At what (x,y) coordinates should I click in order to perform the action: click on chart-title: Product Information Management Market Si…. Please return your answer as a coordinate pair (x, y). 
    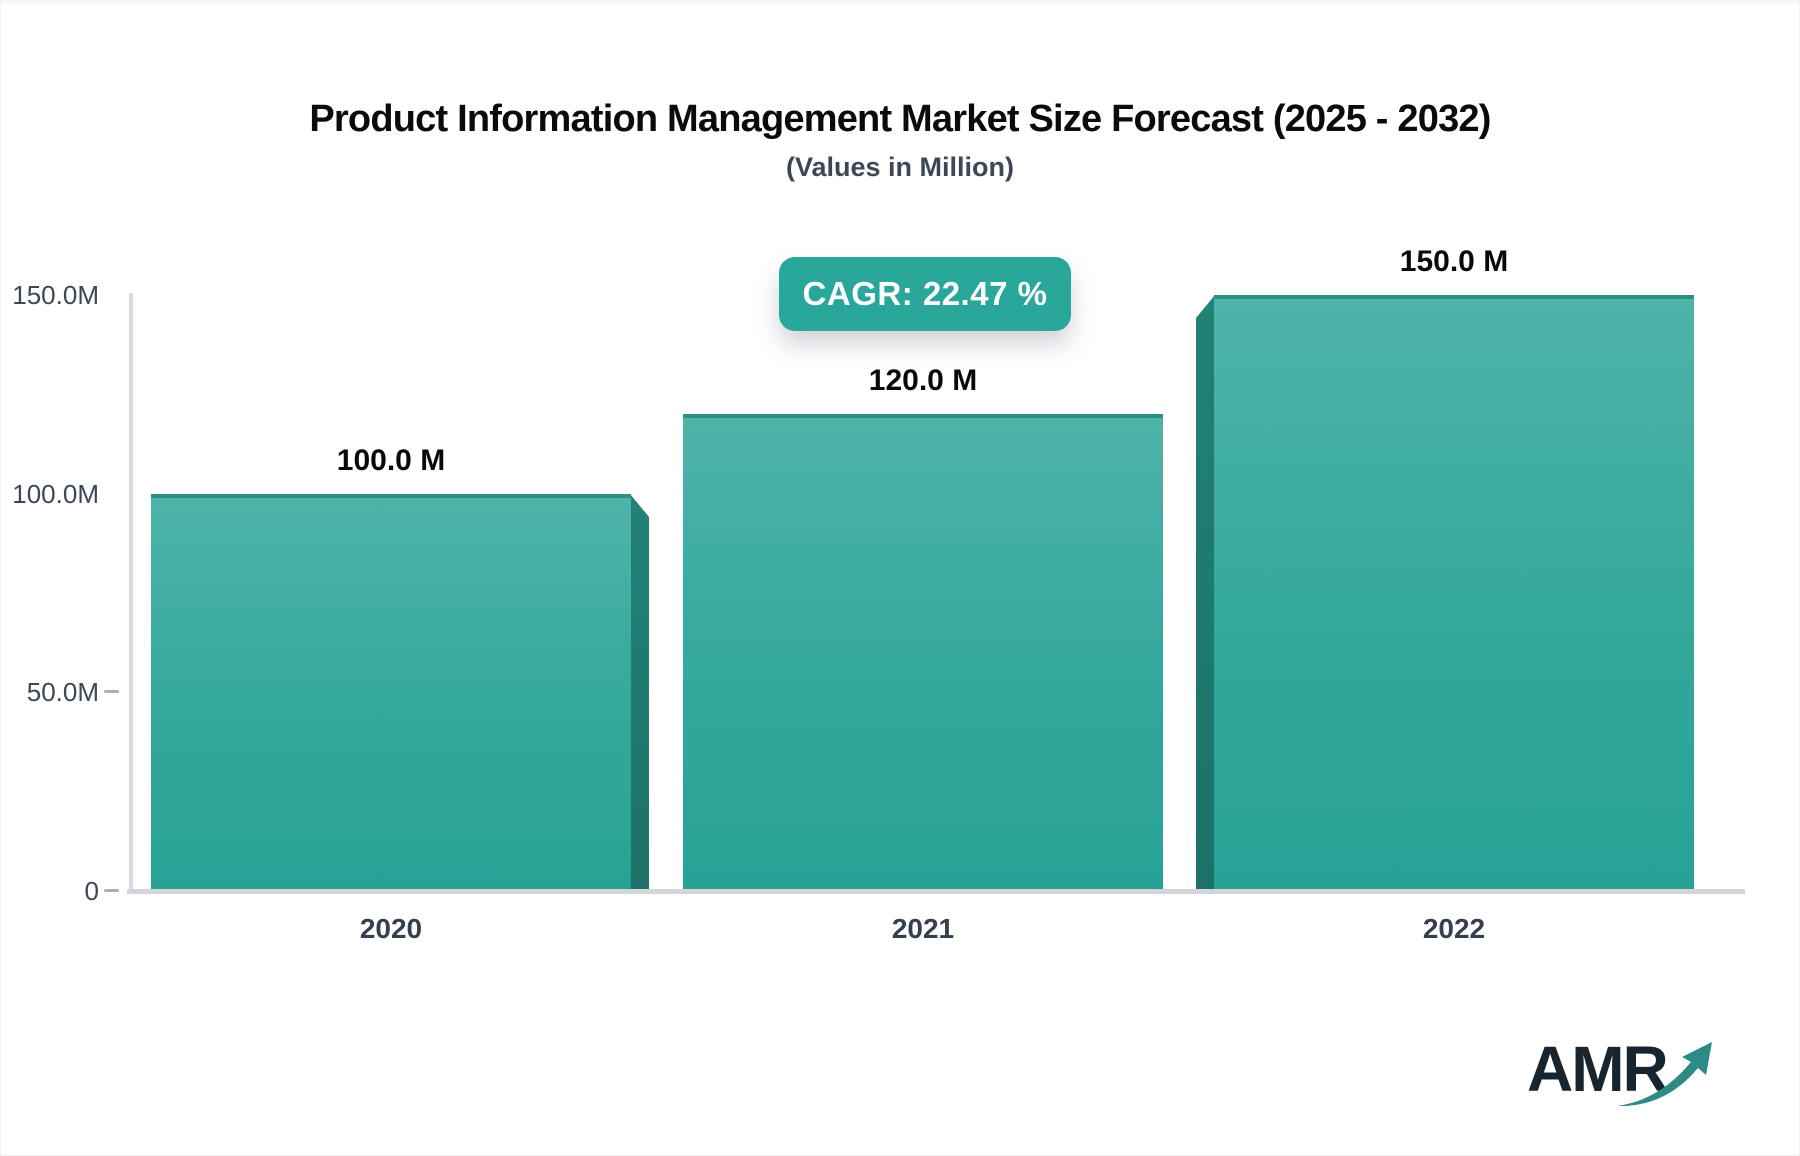
    Looking at the image, I should click on (900, 119).